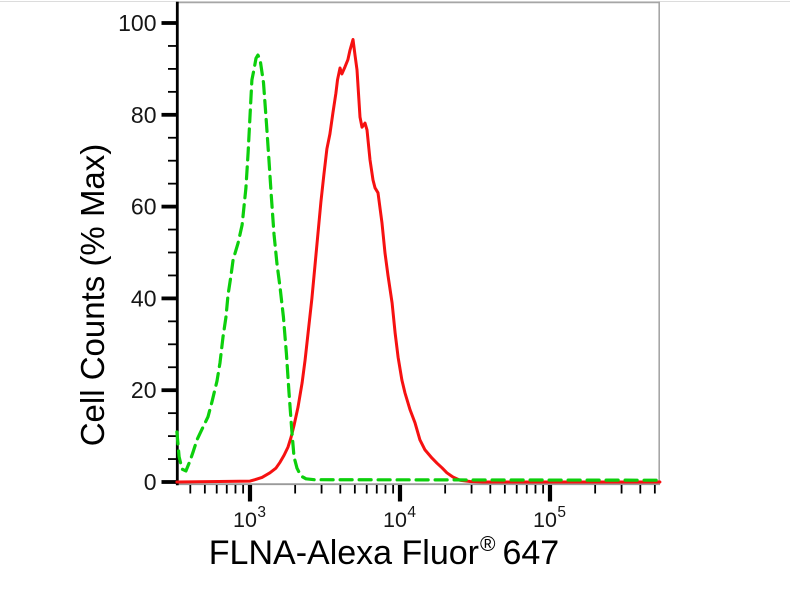 The width and height of the screenshot is (790, 592). I want to click on y-tick-label: 40, so click(144, 298).